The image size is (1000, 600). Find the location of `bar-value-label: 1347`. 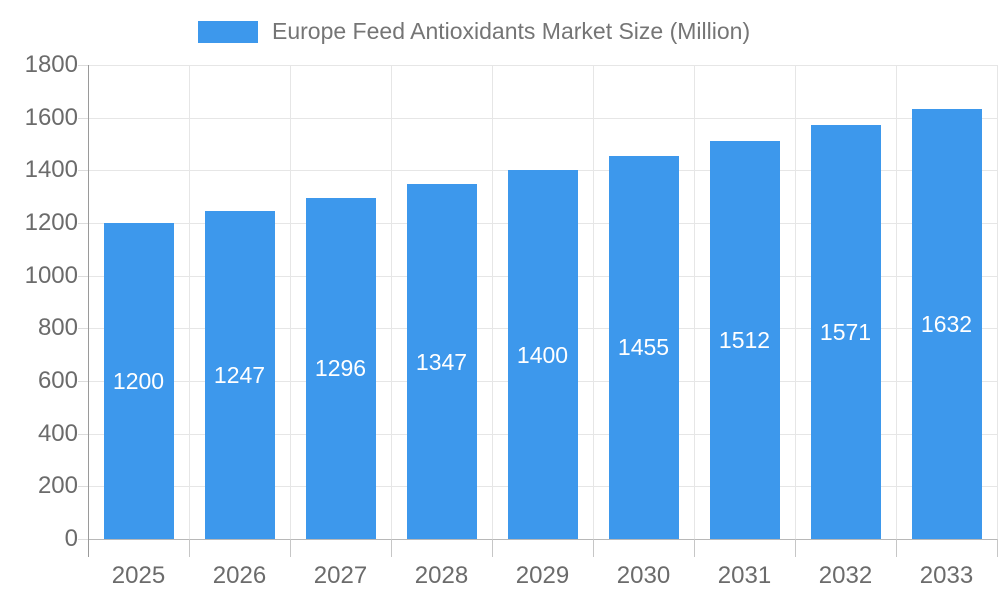

bar-value-label: 1347 is located at coordinates (441, 362).